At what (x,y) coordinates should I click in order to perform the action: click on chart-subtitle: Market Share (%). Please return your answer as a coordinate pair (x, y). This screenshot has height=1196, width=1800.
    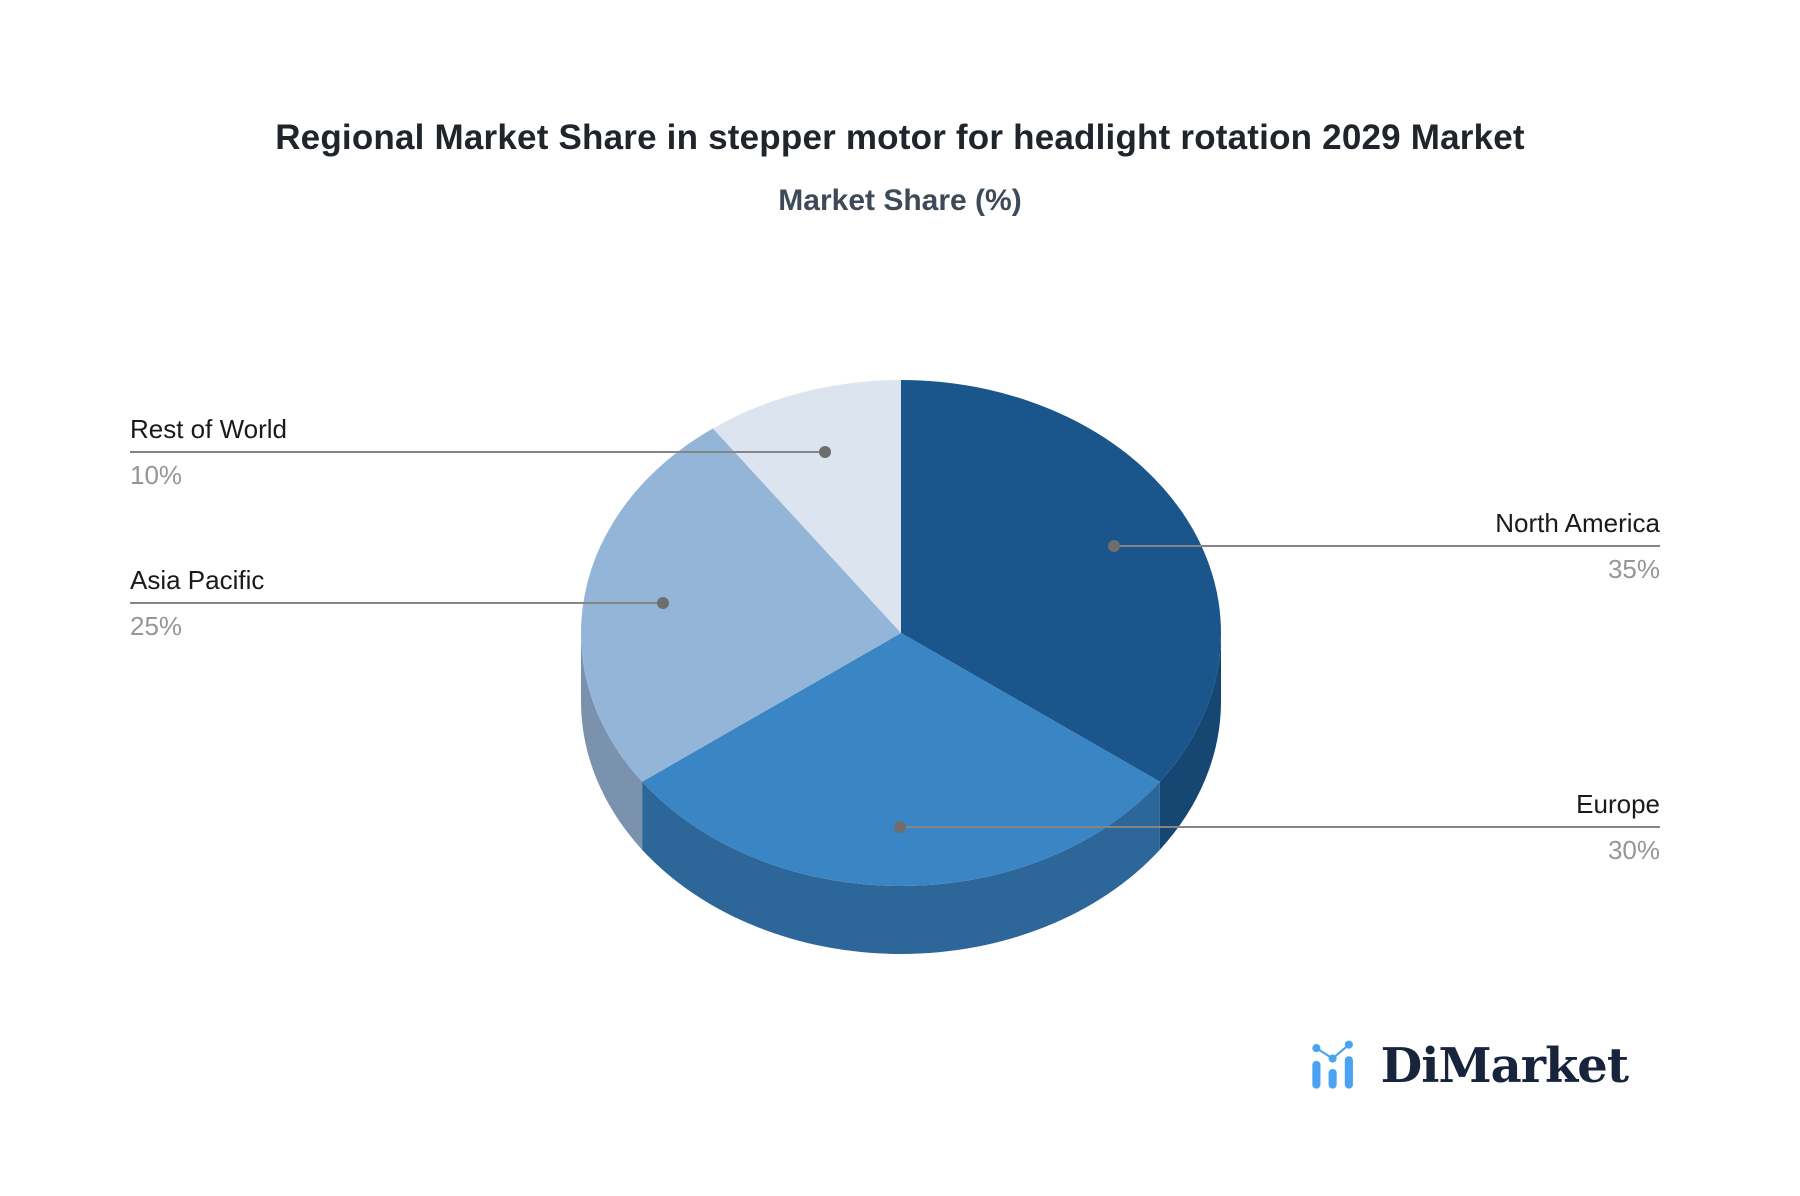
    Looking at the image, I should click on (900, 200).